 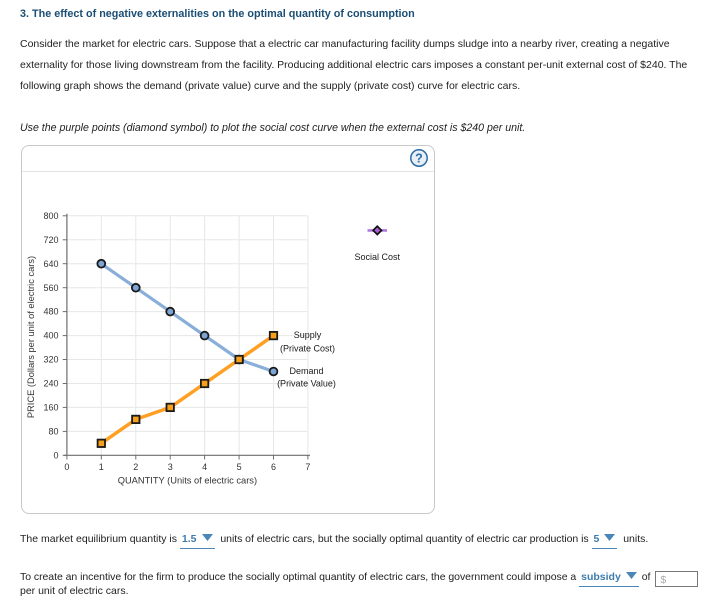 What do you see at coordinates (50, 288) in the screenshot?
I see `svg-text: 560` at bounding box center [50, 288].